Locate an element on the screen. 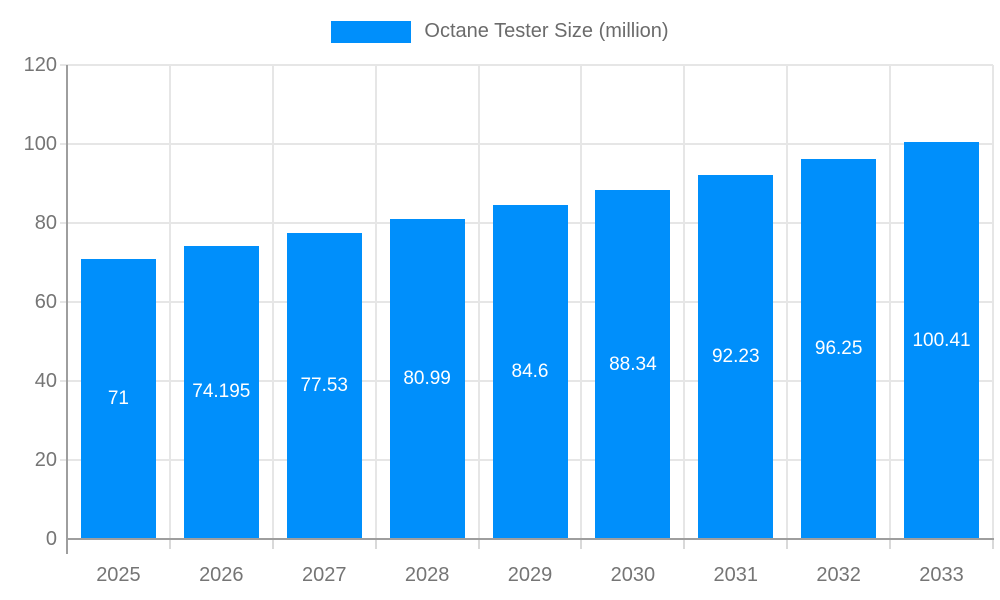  bar-value-label: 77.53 is located at coordinates (324, 385).